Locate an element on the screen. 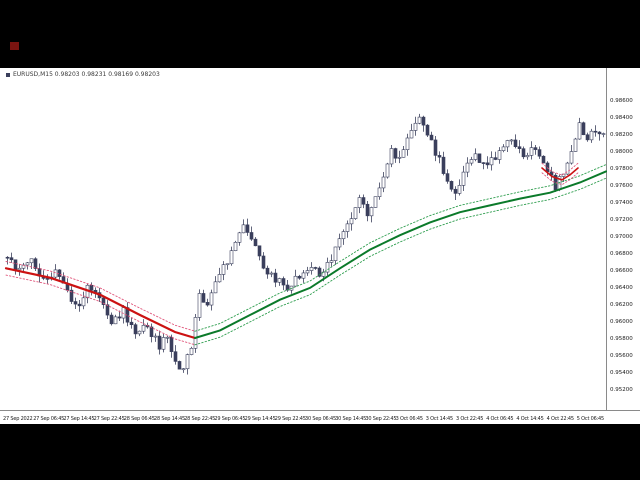  time-axis-label: 27 Sep 22:45 is located at coordinates (109, 419).